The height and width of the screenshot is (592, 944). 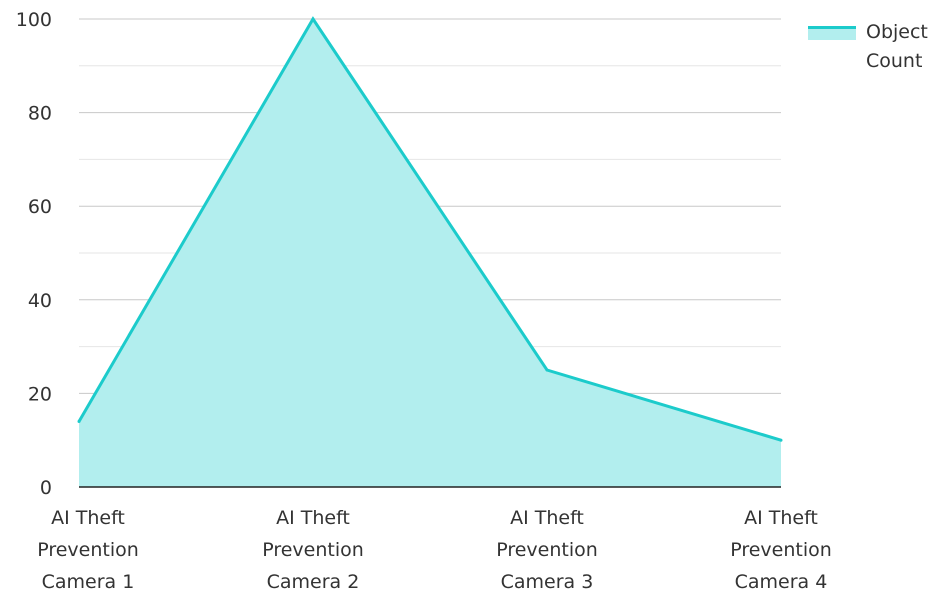 What do you see at coordinates (40, 207) in the screenshot?
I see `y-tick-label-60: 60` at bounding box center [40, 207].